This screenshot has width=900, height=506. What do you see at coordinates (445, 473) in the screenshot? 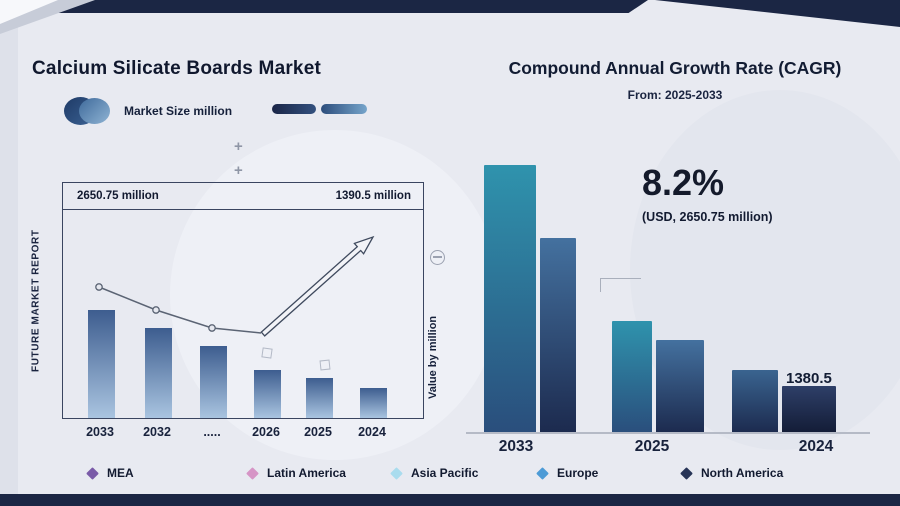
I see `legend-label: Asia Pacific` at bounding box center [445, 473].